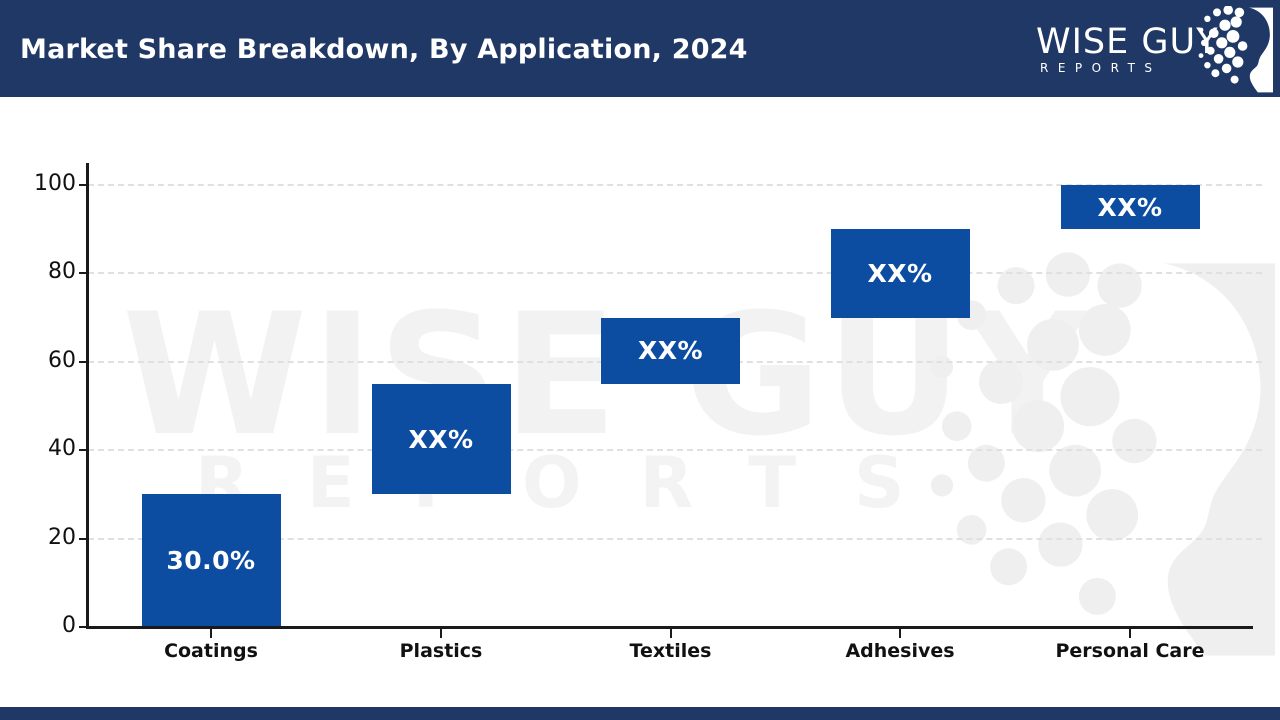 Image resolution: width=1280 pixels, height=720 pixels. Describe the element at coordinates (441, 651) in the screenshot. I see `x-axis-label: Plastics` at that location.